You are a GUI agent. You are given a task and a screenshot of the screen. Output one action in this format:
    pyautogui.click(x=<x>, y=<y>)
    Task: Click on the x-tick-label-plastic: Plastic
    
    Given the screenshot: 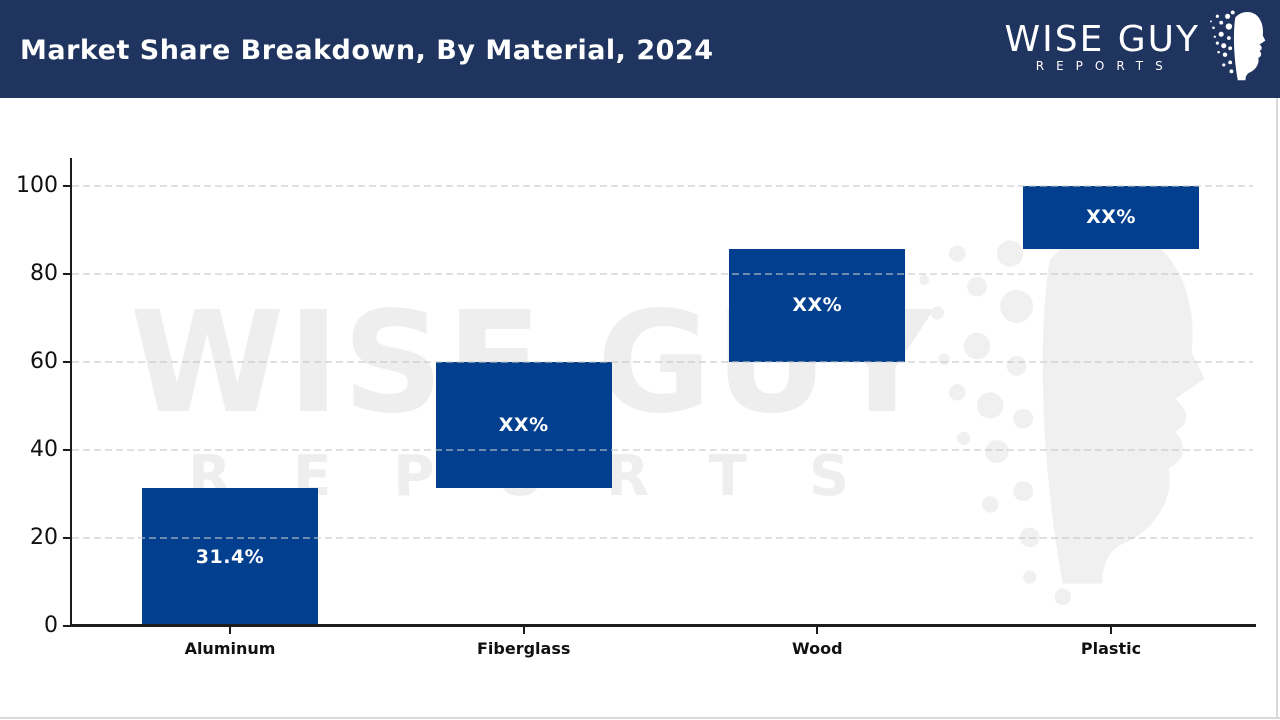 What is the action you would take?
    pyautogui.click(x=1111, y=648)
    